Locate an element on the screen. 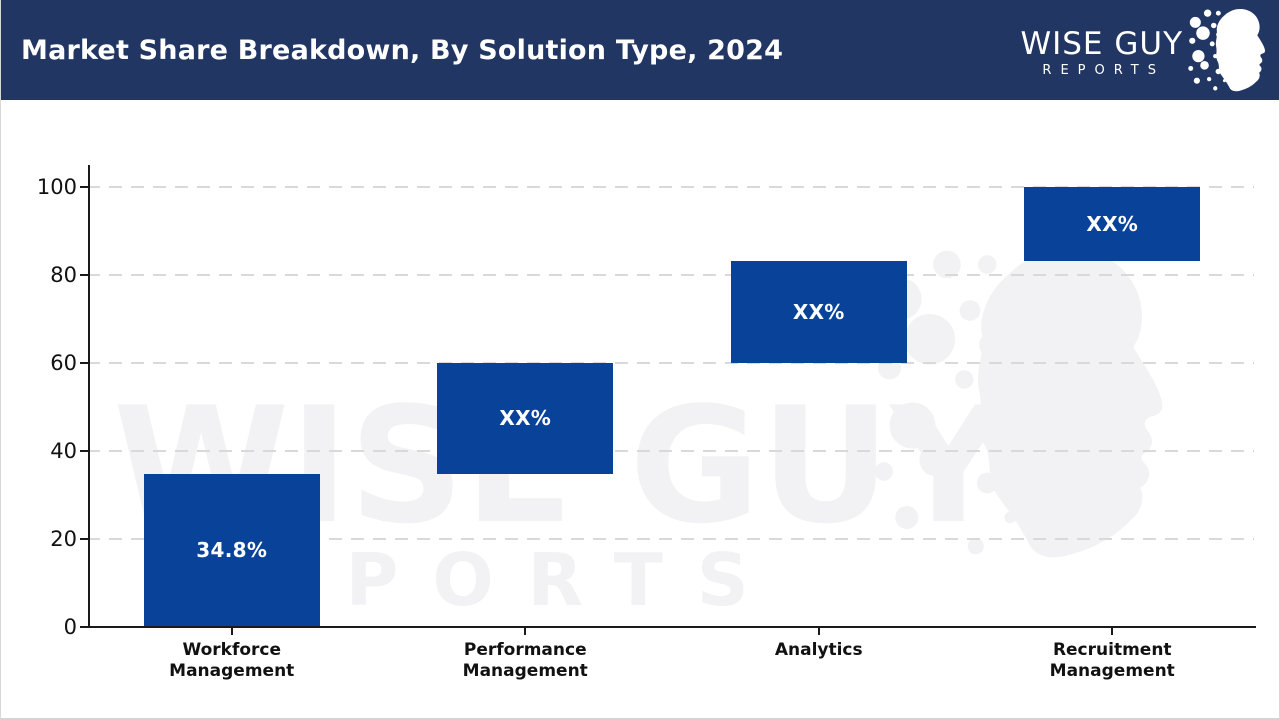 The image size is (1280, 720). logo-tagline: REPORTS is located at coordinates (1104, 70).